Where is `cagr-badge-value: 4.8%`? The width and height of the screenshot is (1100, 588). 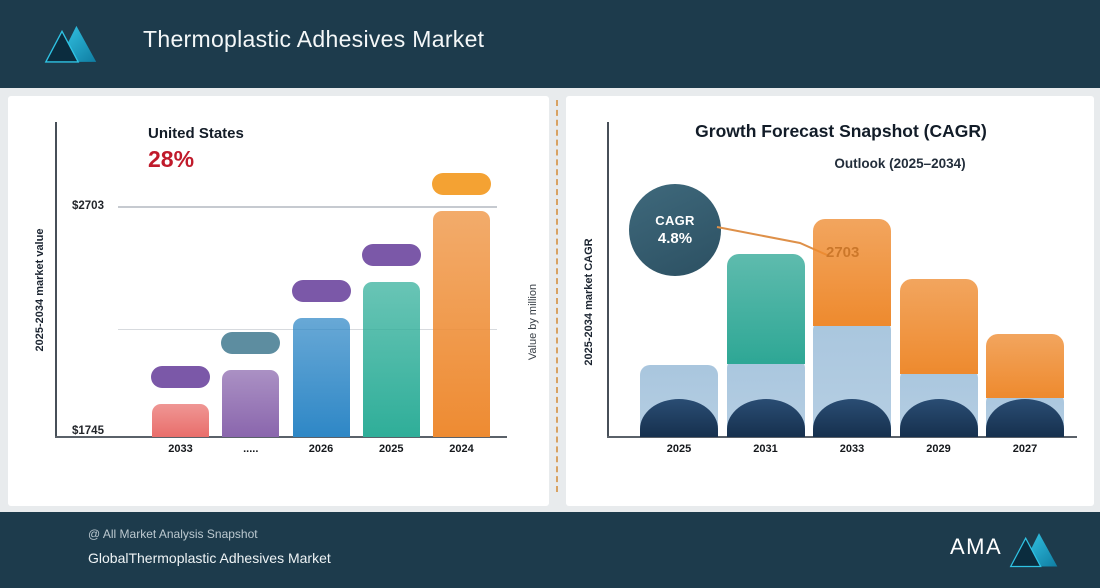
cagr-badge-value: 4.8% is located at coordinates (675, 238).